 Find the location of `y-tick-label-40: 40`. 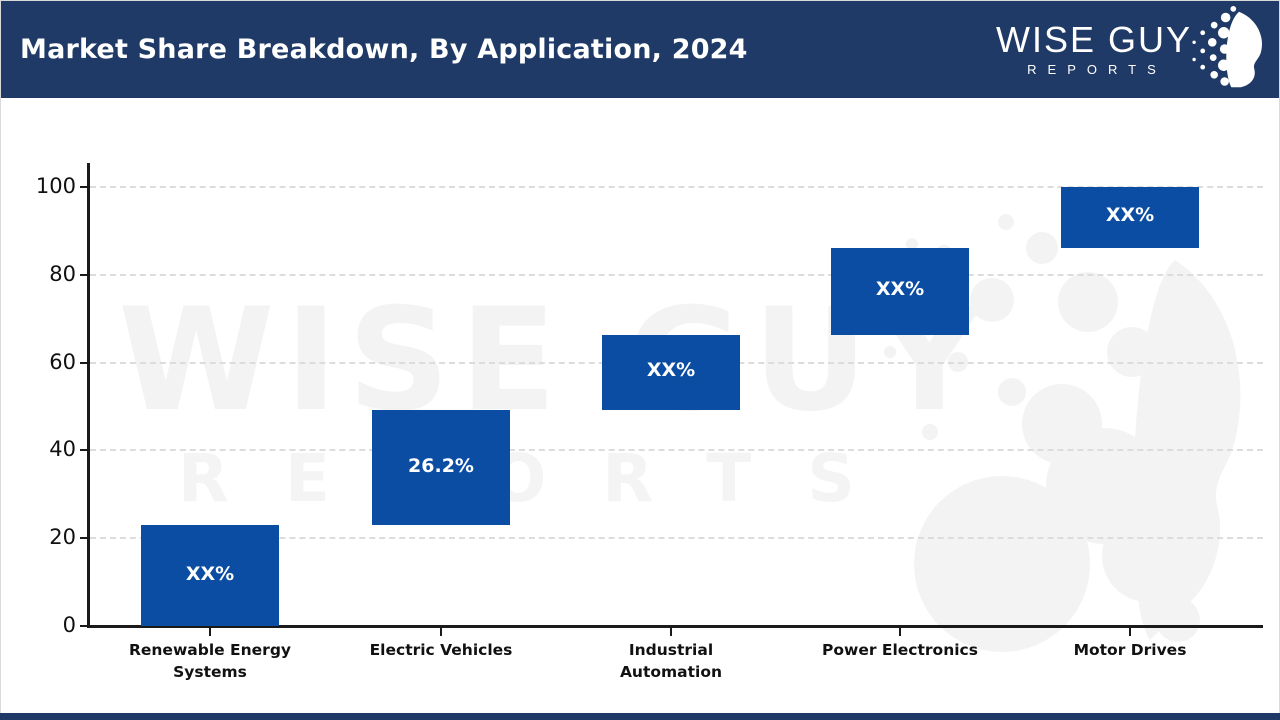

y-tick-label-40: 40 is located at coordinates (62, 449).